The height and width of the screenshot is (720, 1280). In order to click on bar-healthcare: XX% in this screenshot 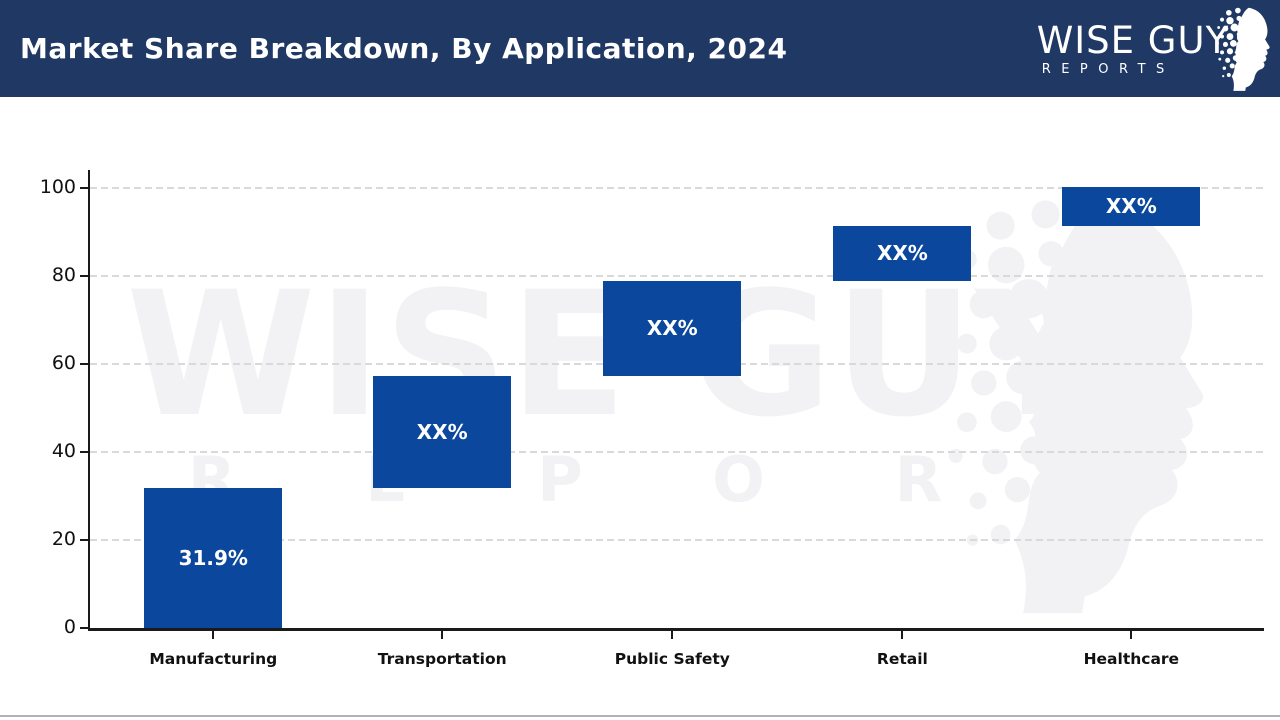, I will do `click(1131, 206)`.